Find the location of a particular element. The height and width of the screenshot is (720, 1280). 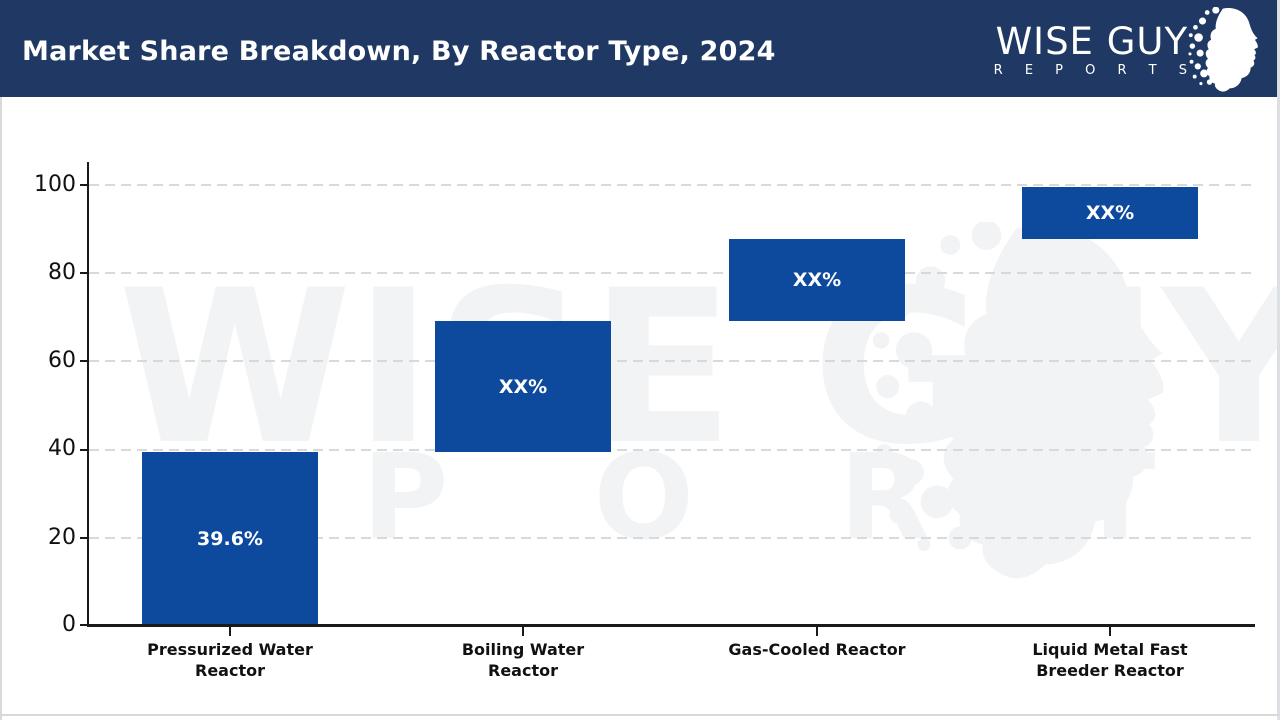

y-tick-label-100: 100 is located at coordinates (55, 184).